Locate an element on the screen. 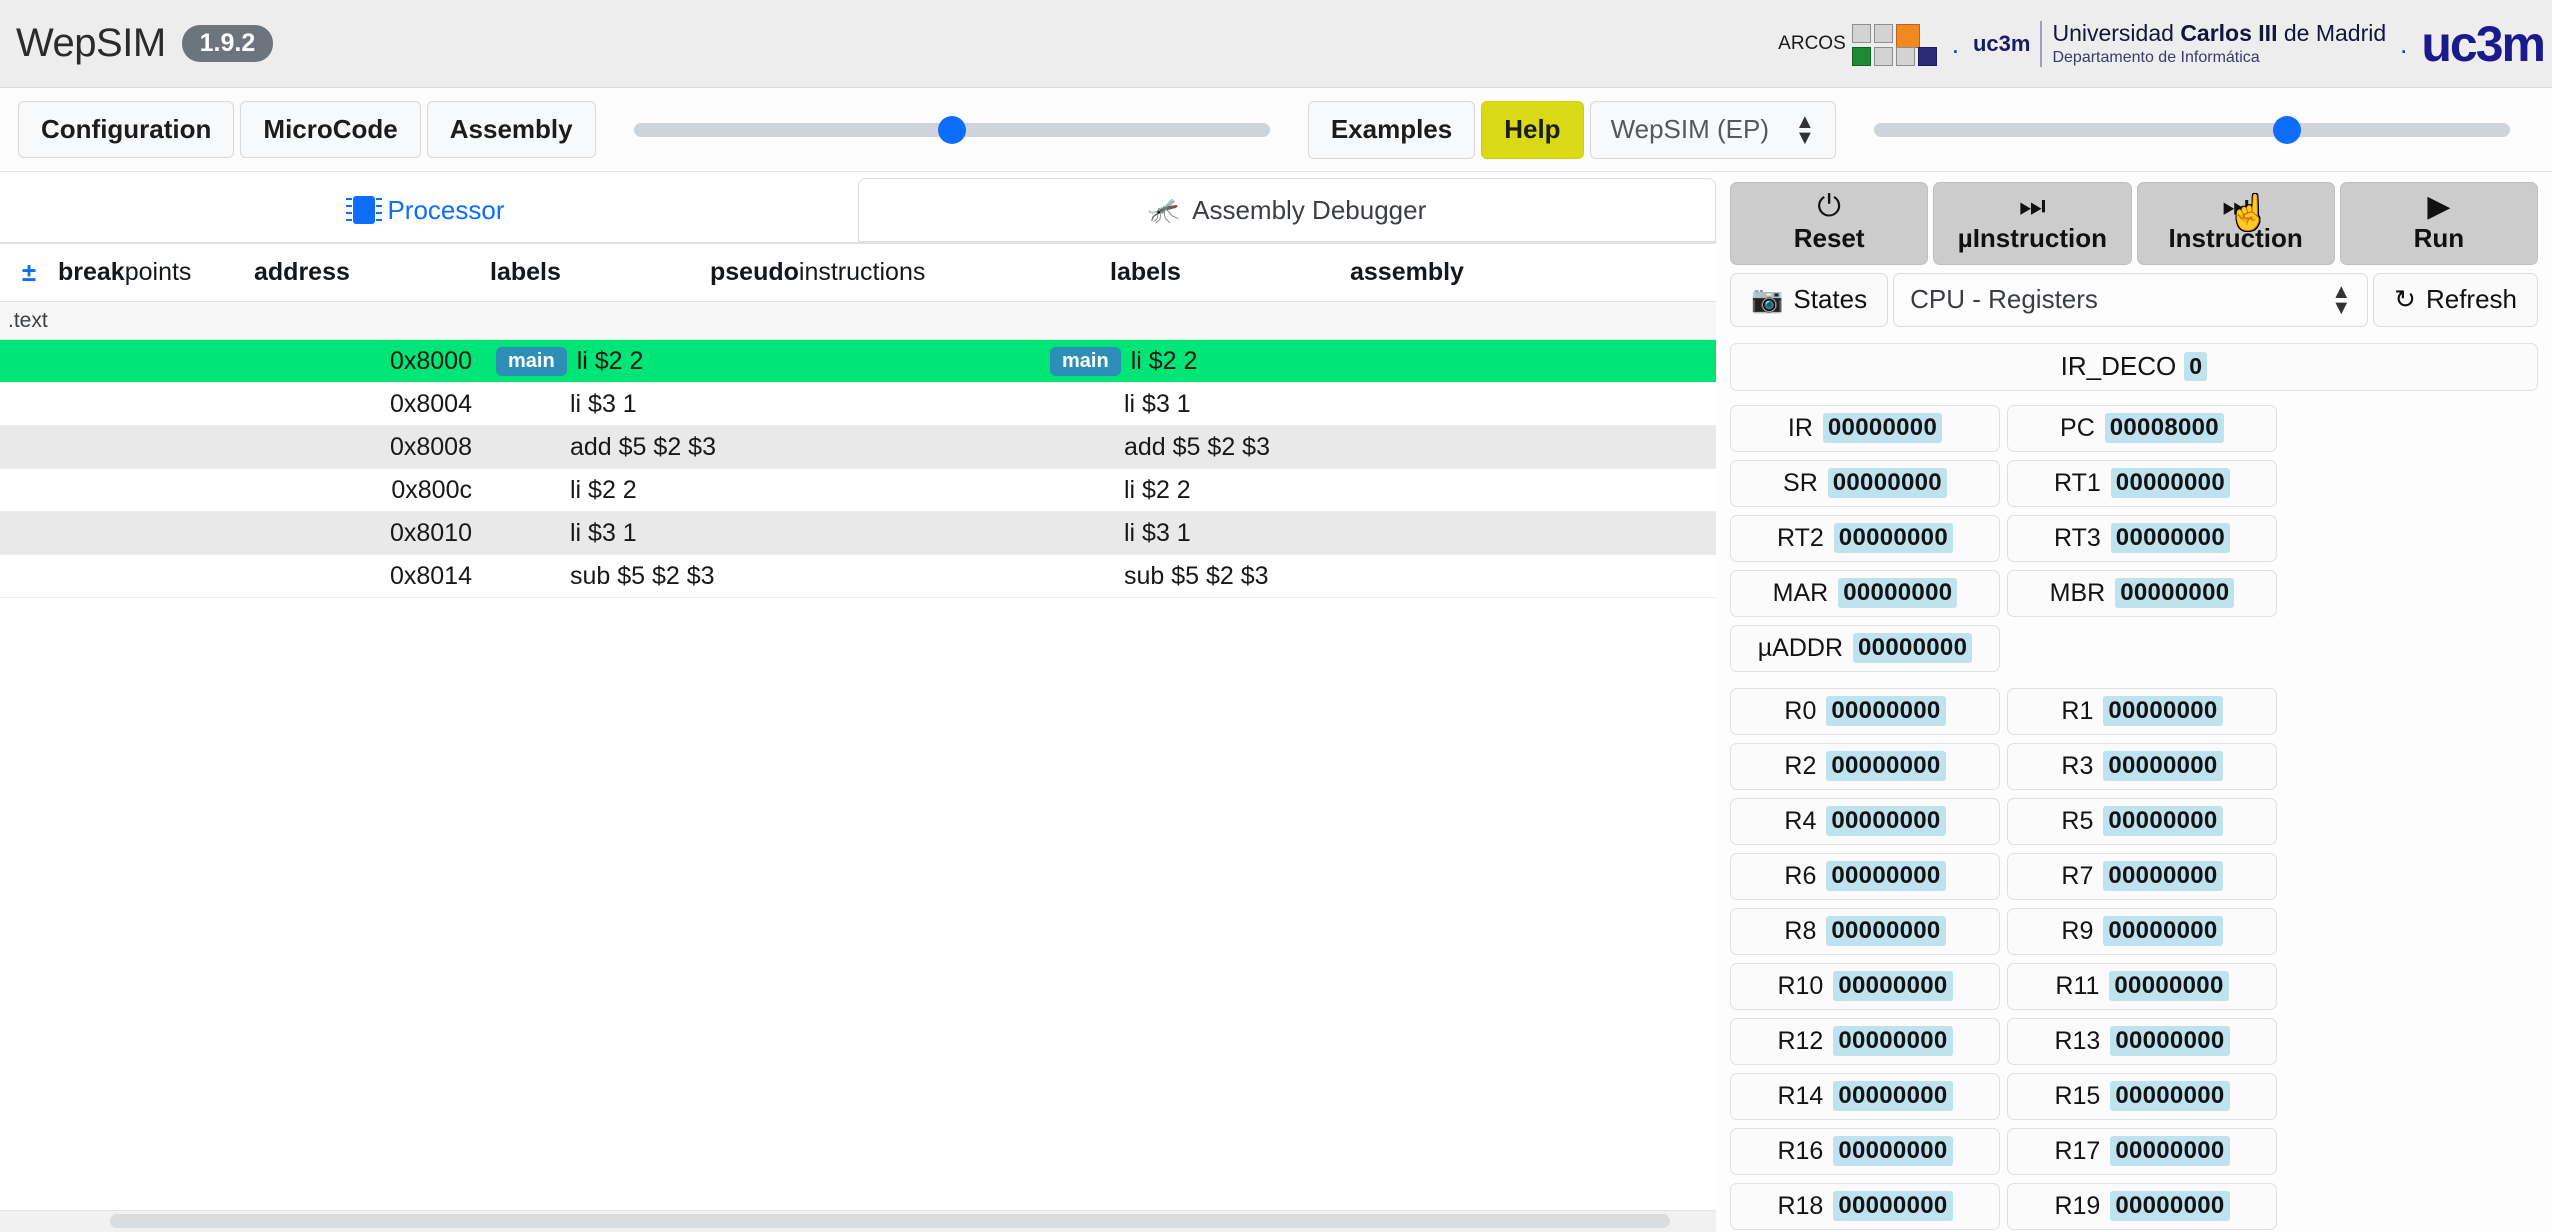 This screenshot has height=1232, width=2552. register-r10: R10 00000000 is located at coordinates (1865, 986).